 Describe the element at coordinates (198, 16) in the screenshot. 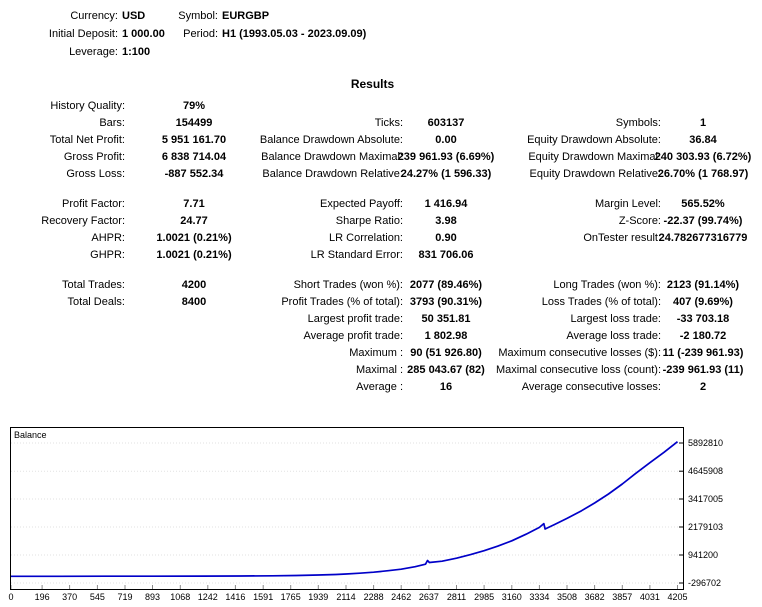

I see `symbol-label: Symbol:` at that location.